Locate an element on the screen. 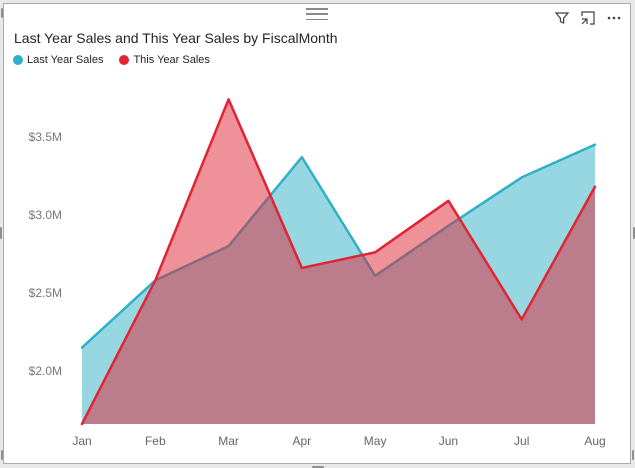  resize-handle-left is located at coordinates (1, 233).